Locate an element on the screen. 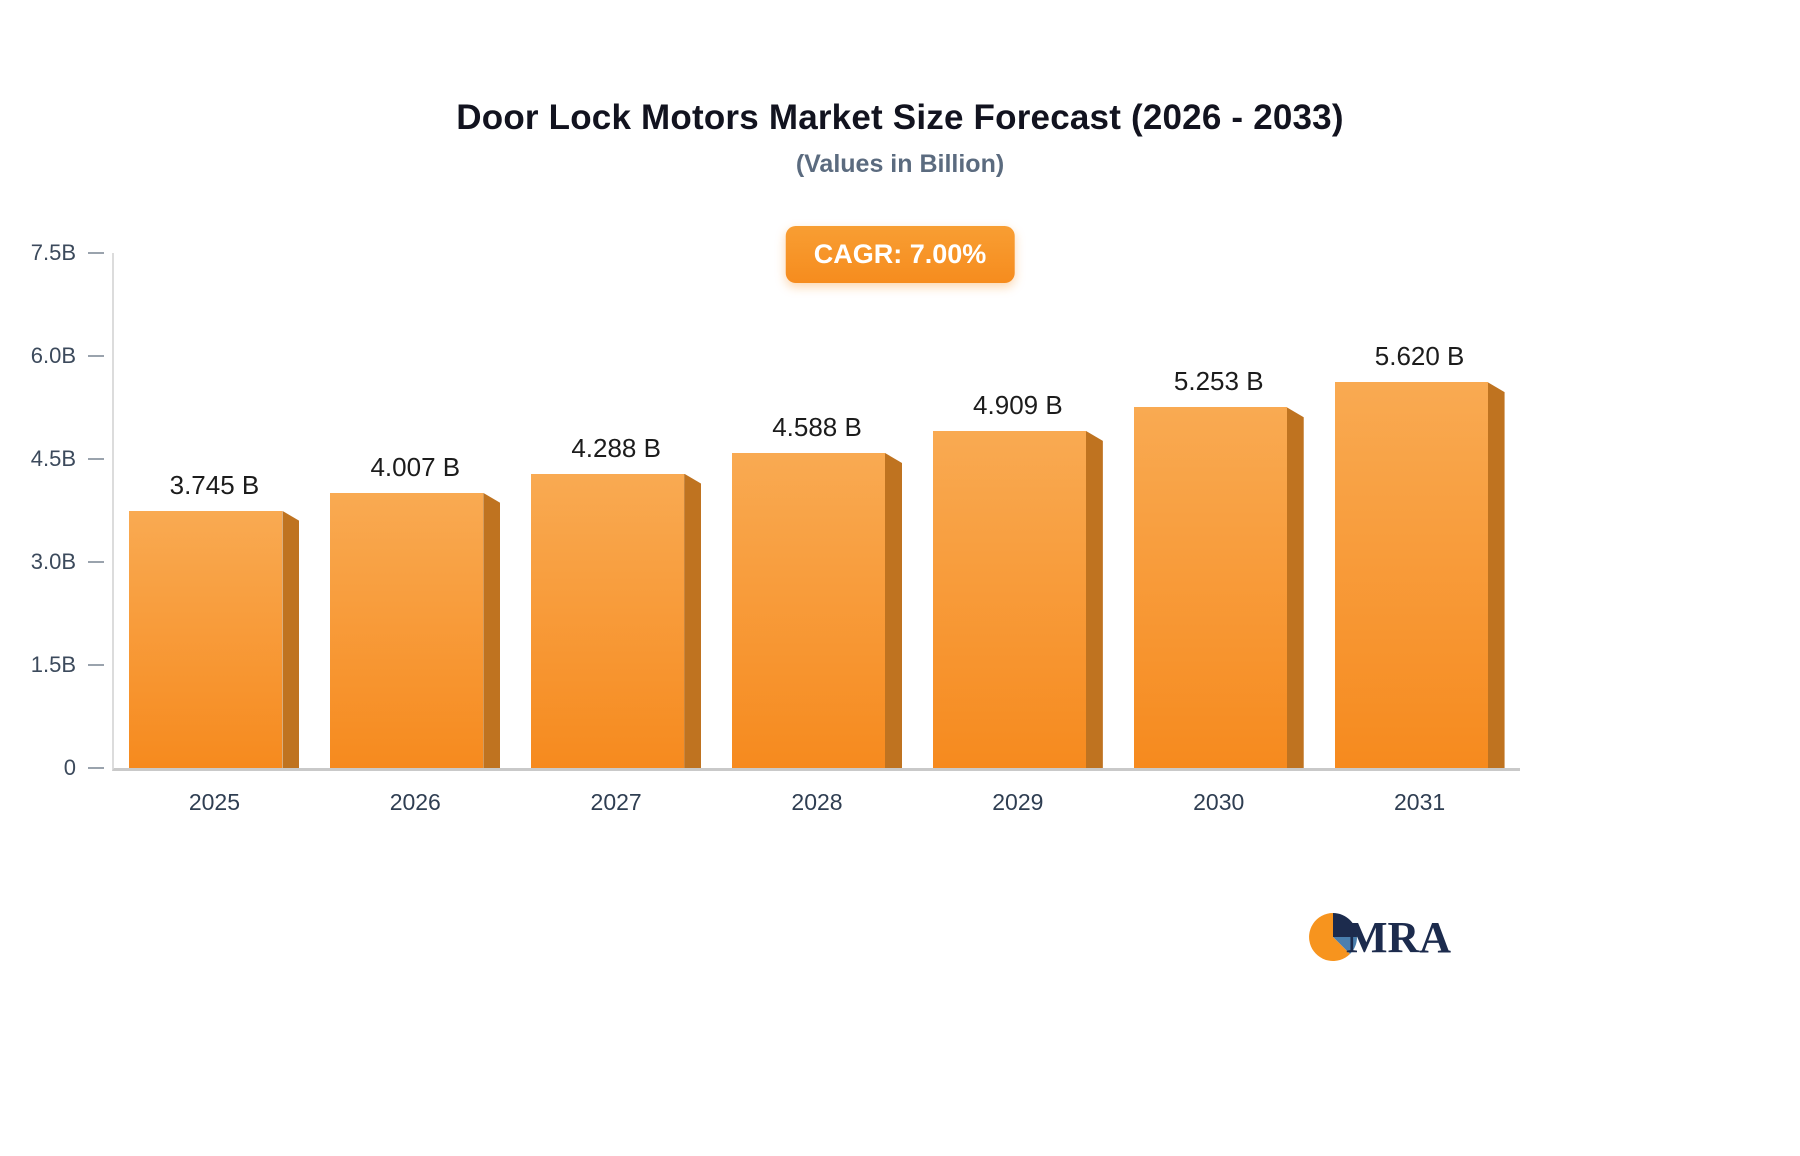 The height and width of the screenshot is (1156, 1800). y-axis-tick: 3.0B is located at coordinates (67, 562).